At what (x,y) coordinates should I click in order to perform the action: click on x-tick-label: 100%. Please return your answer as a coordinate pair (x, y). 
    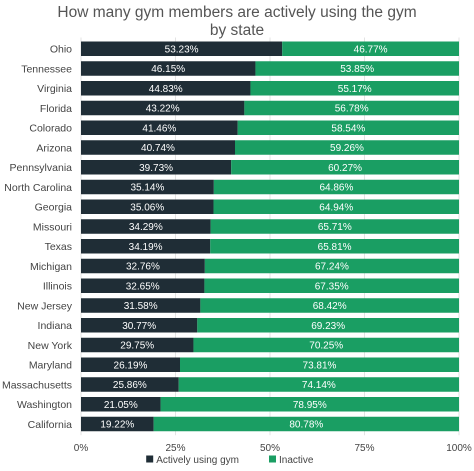
    Looking at the image, I should click on (459, 448).